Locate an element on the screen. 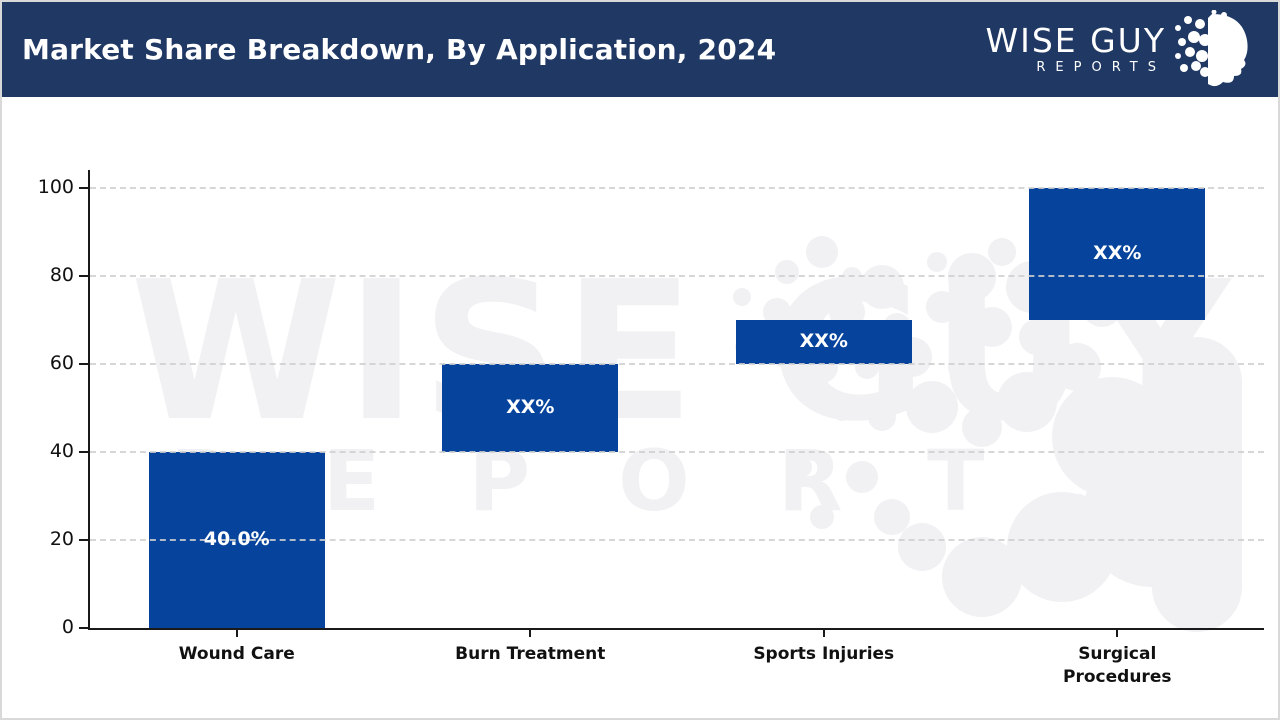  y-axis-tick-label: 20 is located at coordinates (61, 539).